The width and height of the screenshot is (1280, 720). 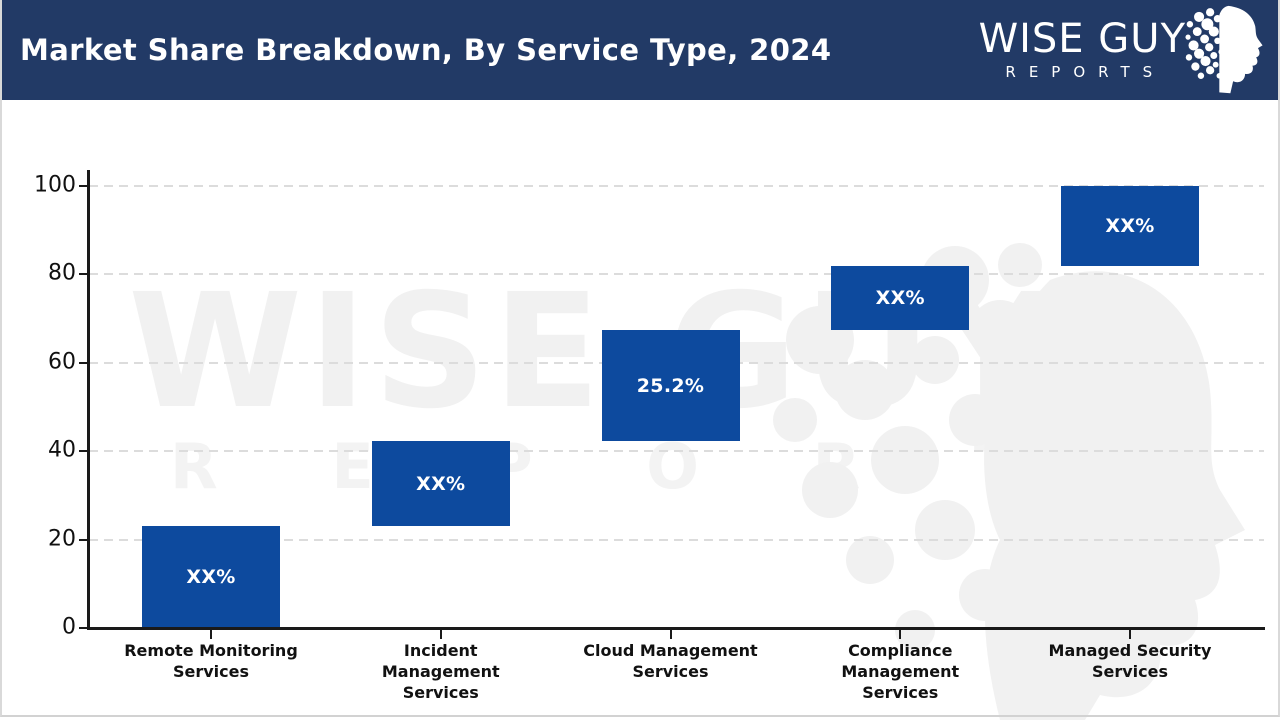 What do you see at coordinates (62, 539) in the screenshot?
I see `y-tick-label: 20` at bounding box center [62, 539].